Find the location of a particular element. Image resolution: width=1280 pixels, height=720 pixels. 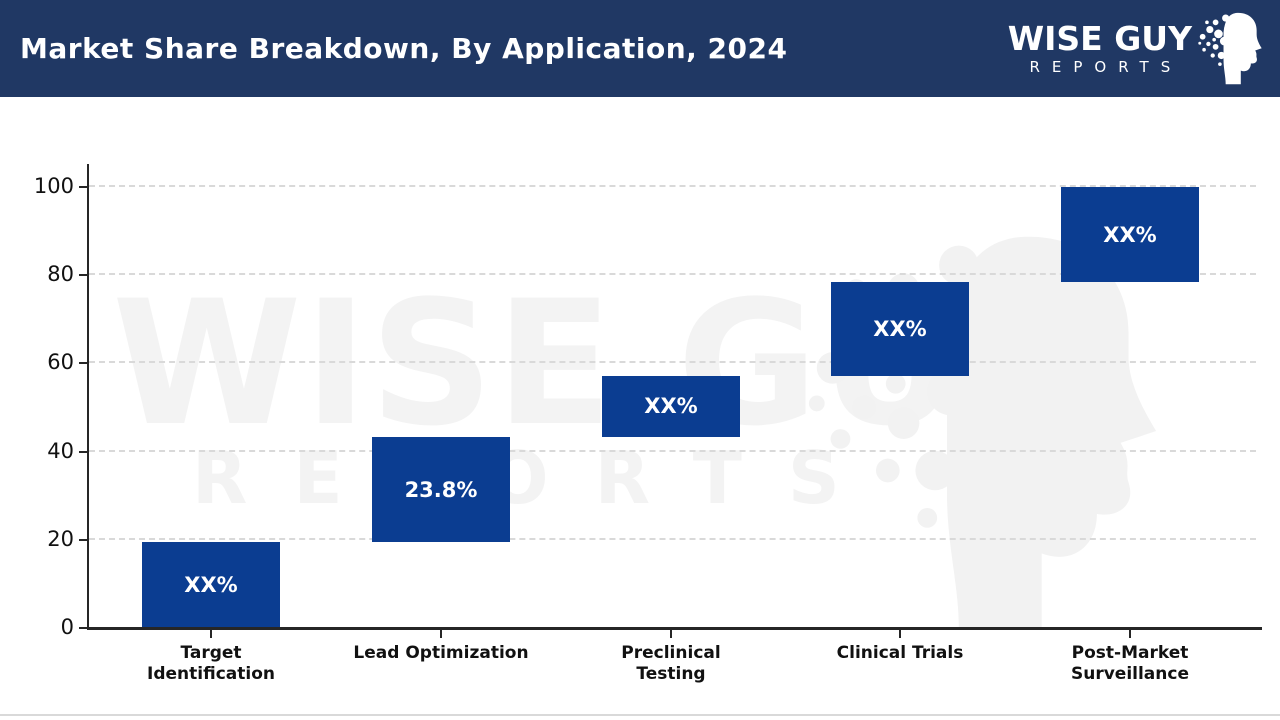

x-category-label: Post-Market Surveillance is located at coordinates (1129, 663).